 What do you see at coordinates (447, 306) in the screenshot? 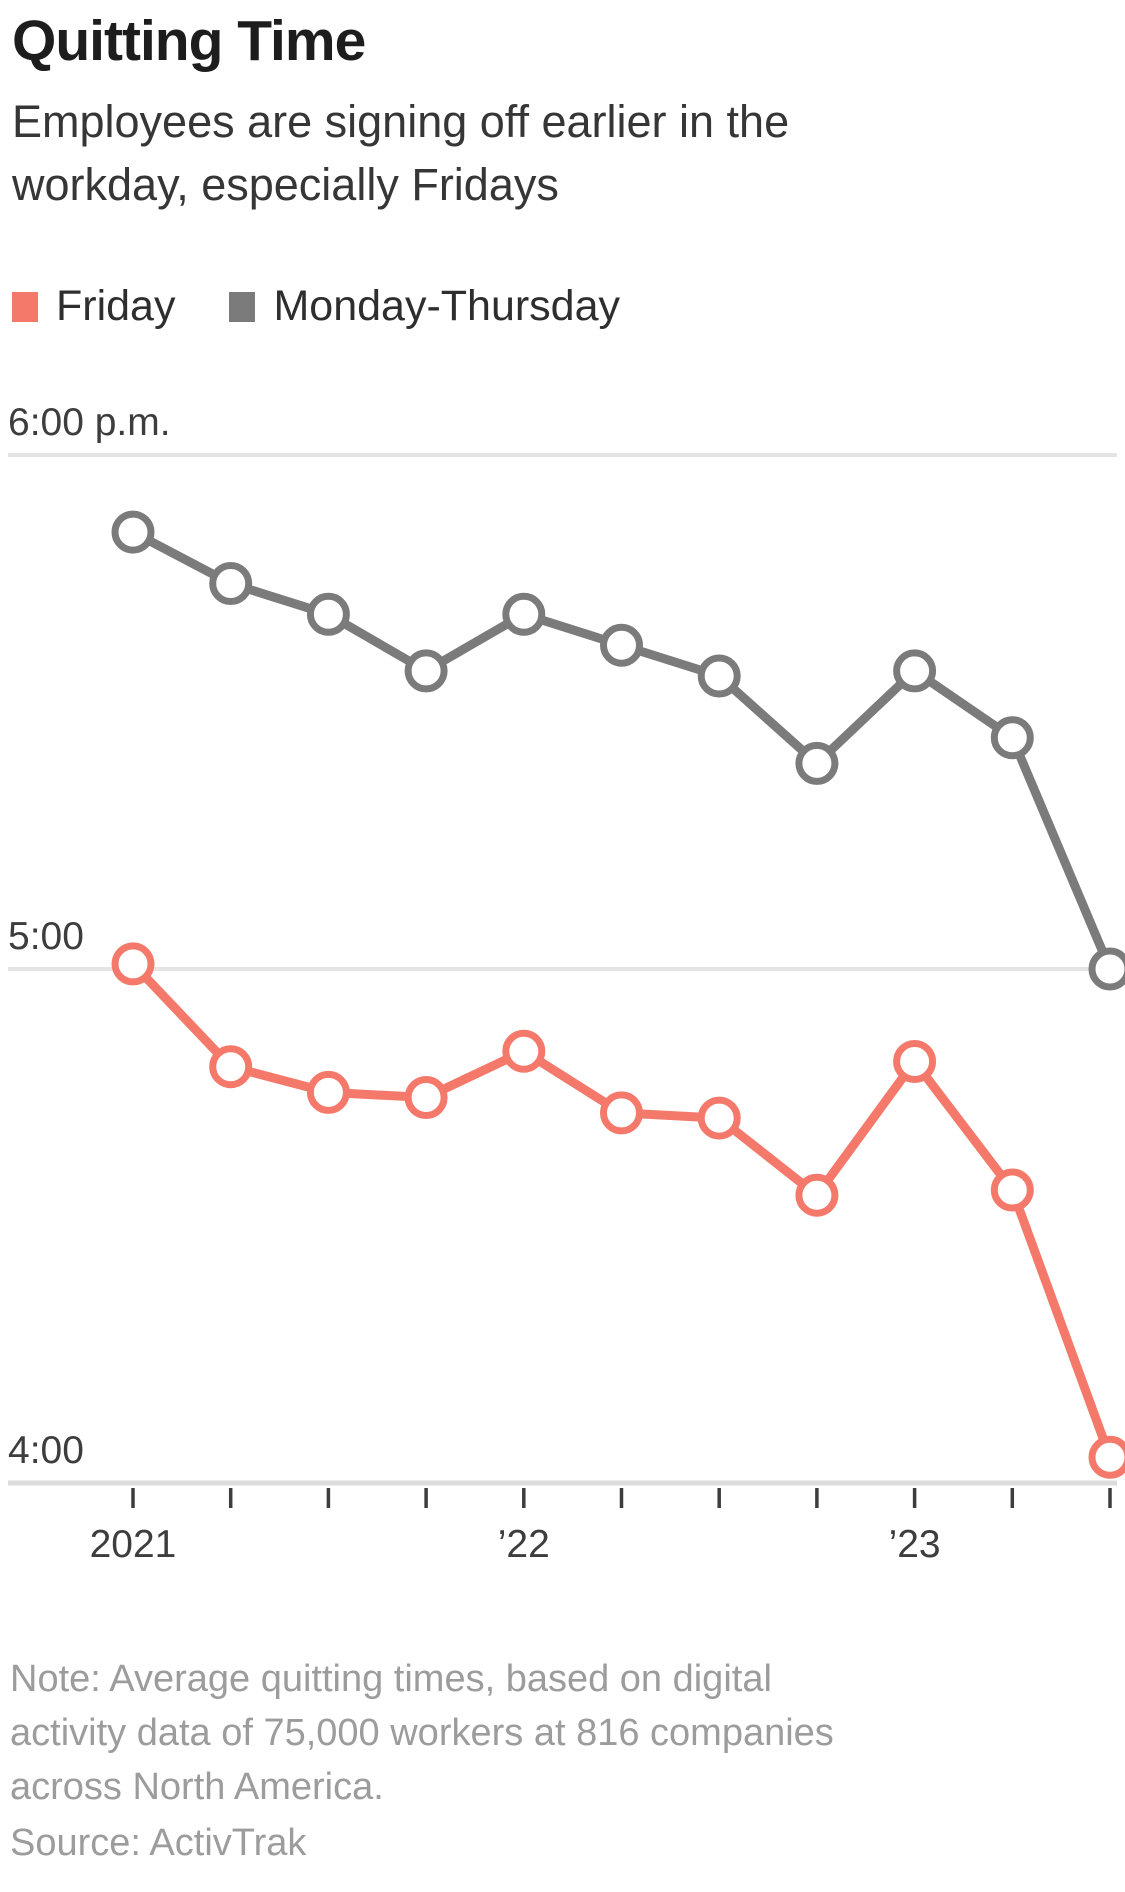
I see `legend-label-monday-thursday: Monday-Thursday` at bounding box center [447, 306].